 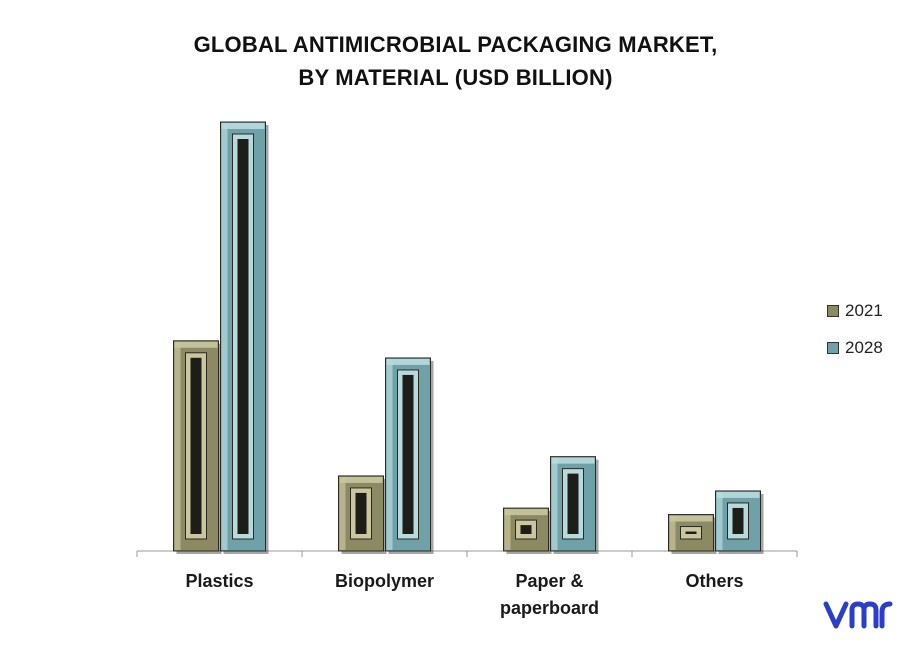 What do you see at coordinates (527, 530) in the screenshot?
I see `bar-2021-paper-paperboard` at bounding box center [527, 530].